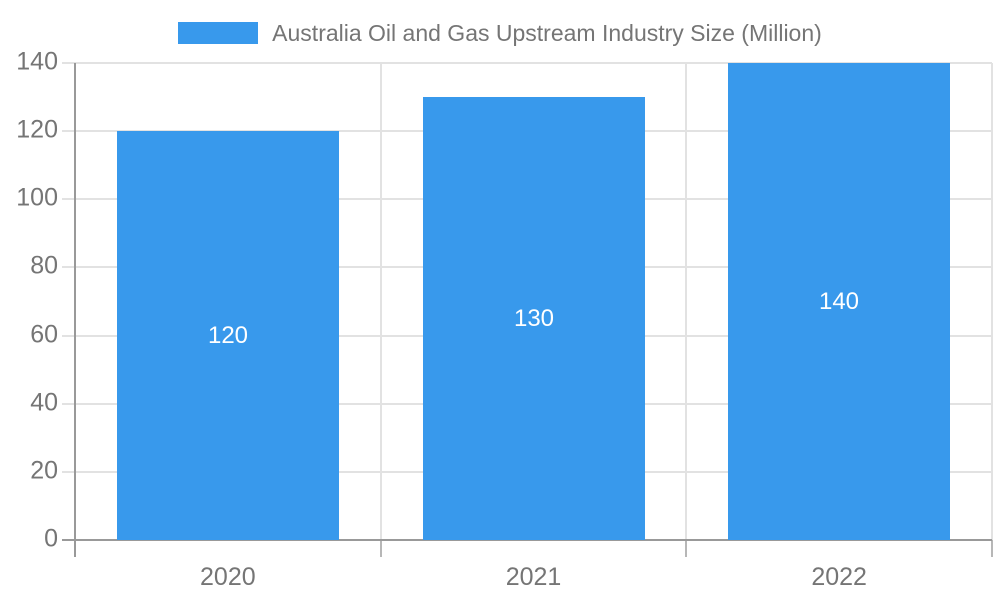 The image size is (1000, 600). What do you see at coordinates (218, 33) in the screenshot?
I see `legend-swatch-icon` at bounding box center [218, 33].